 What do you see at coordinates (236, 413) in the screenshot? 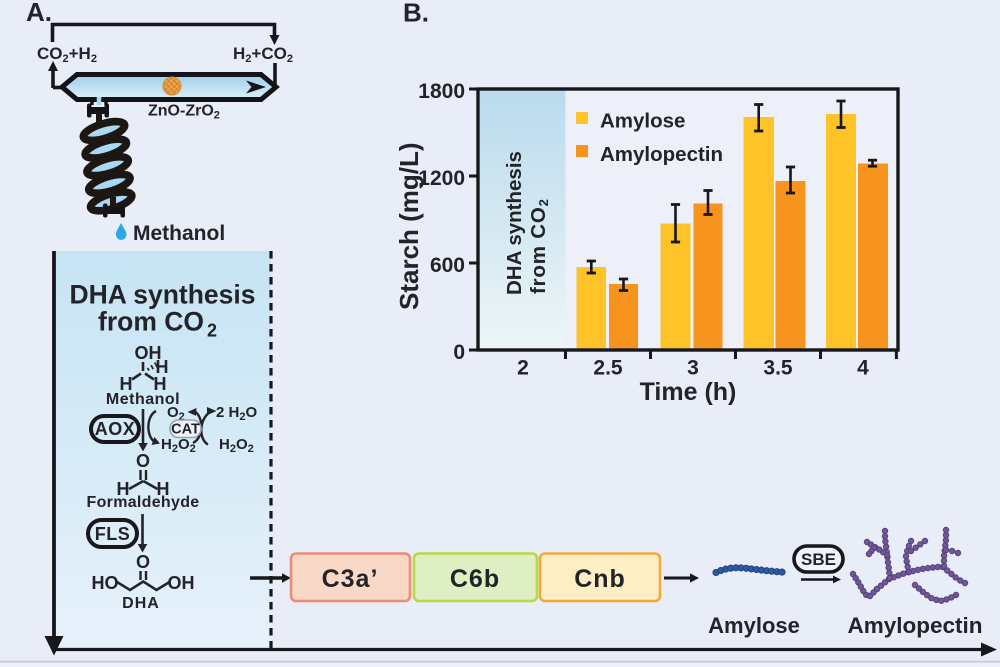
I see `svg-text: 2 H2​O` at bounding box center [236, 413].